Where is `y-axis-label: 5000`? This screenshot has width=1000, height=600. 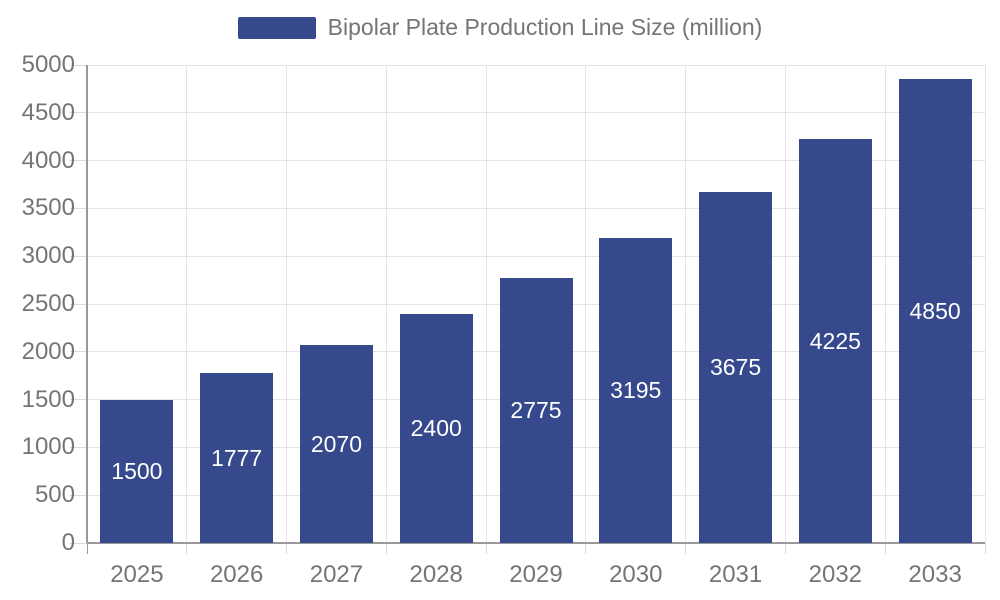
y-axis-label: 5000 is located at coordinates (48, 64).